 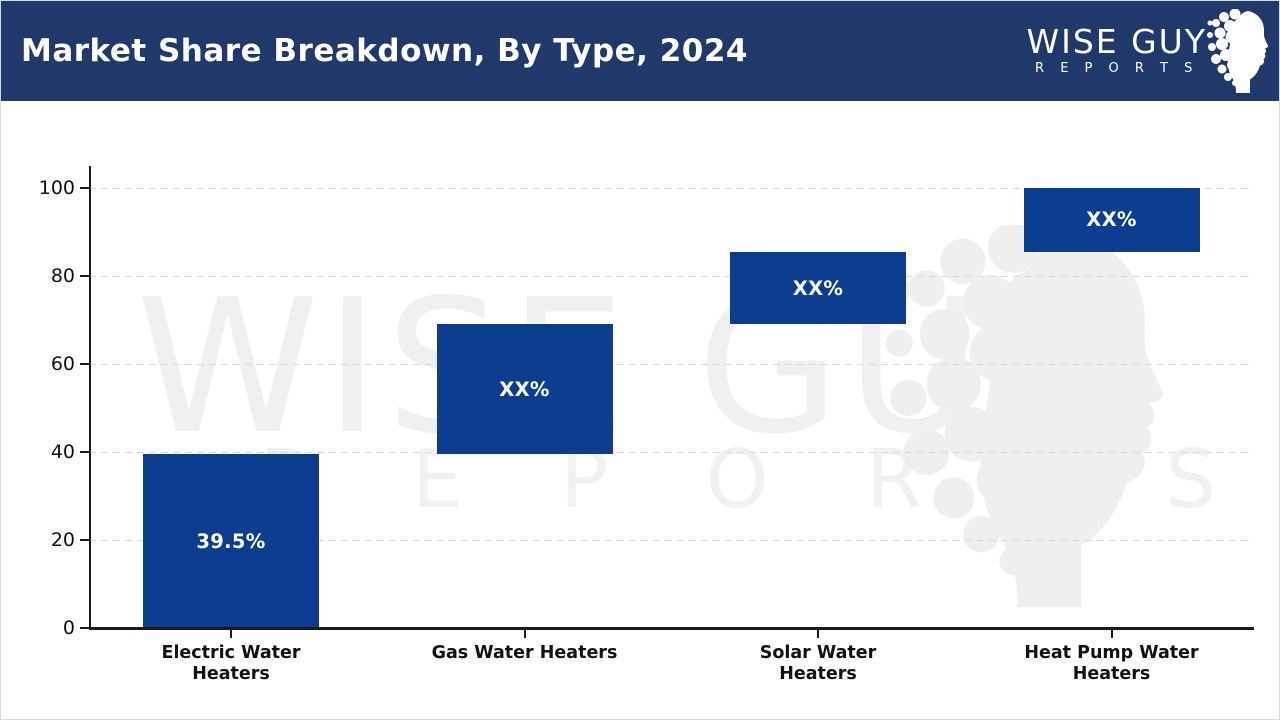 I want to click on x-category-label-line: Heat Pump Water, so click(x=1111, y=653).